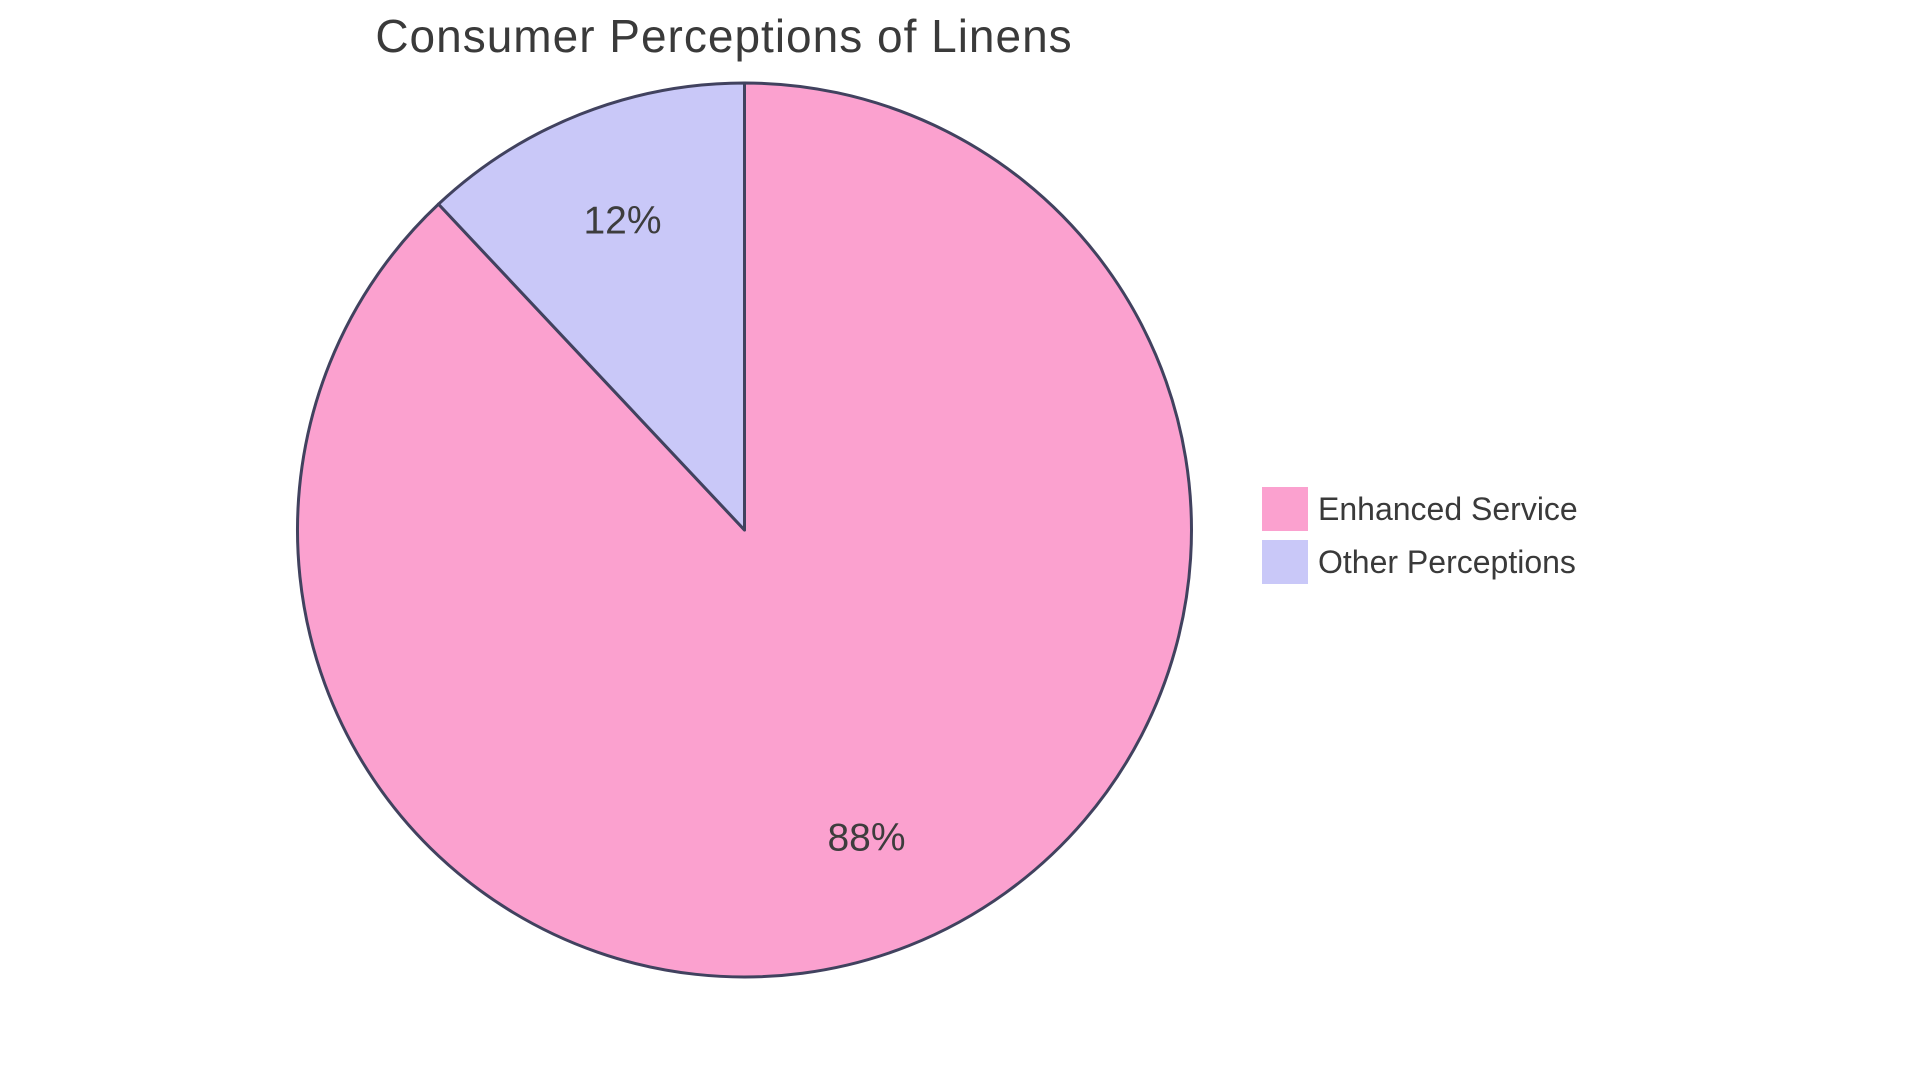 This screenshot has width=1920, height=1083. I want to click on legend-label-other-perceptions: Other Perceptions, so click(1447, 562).